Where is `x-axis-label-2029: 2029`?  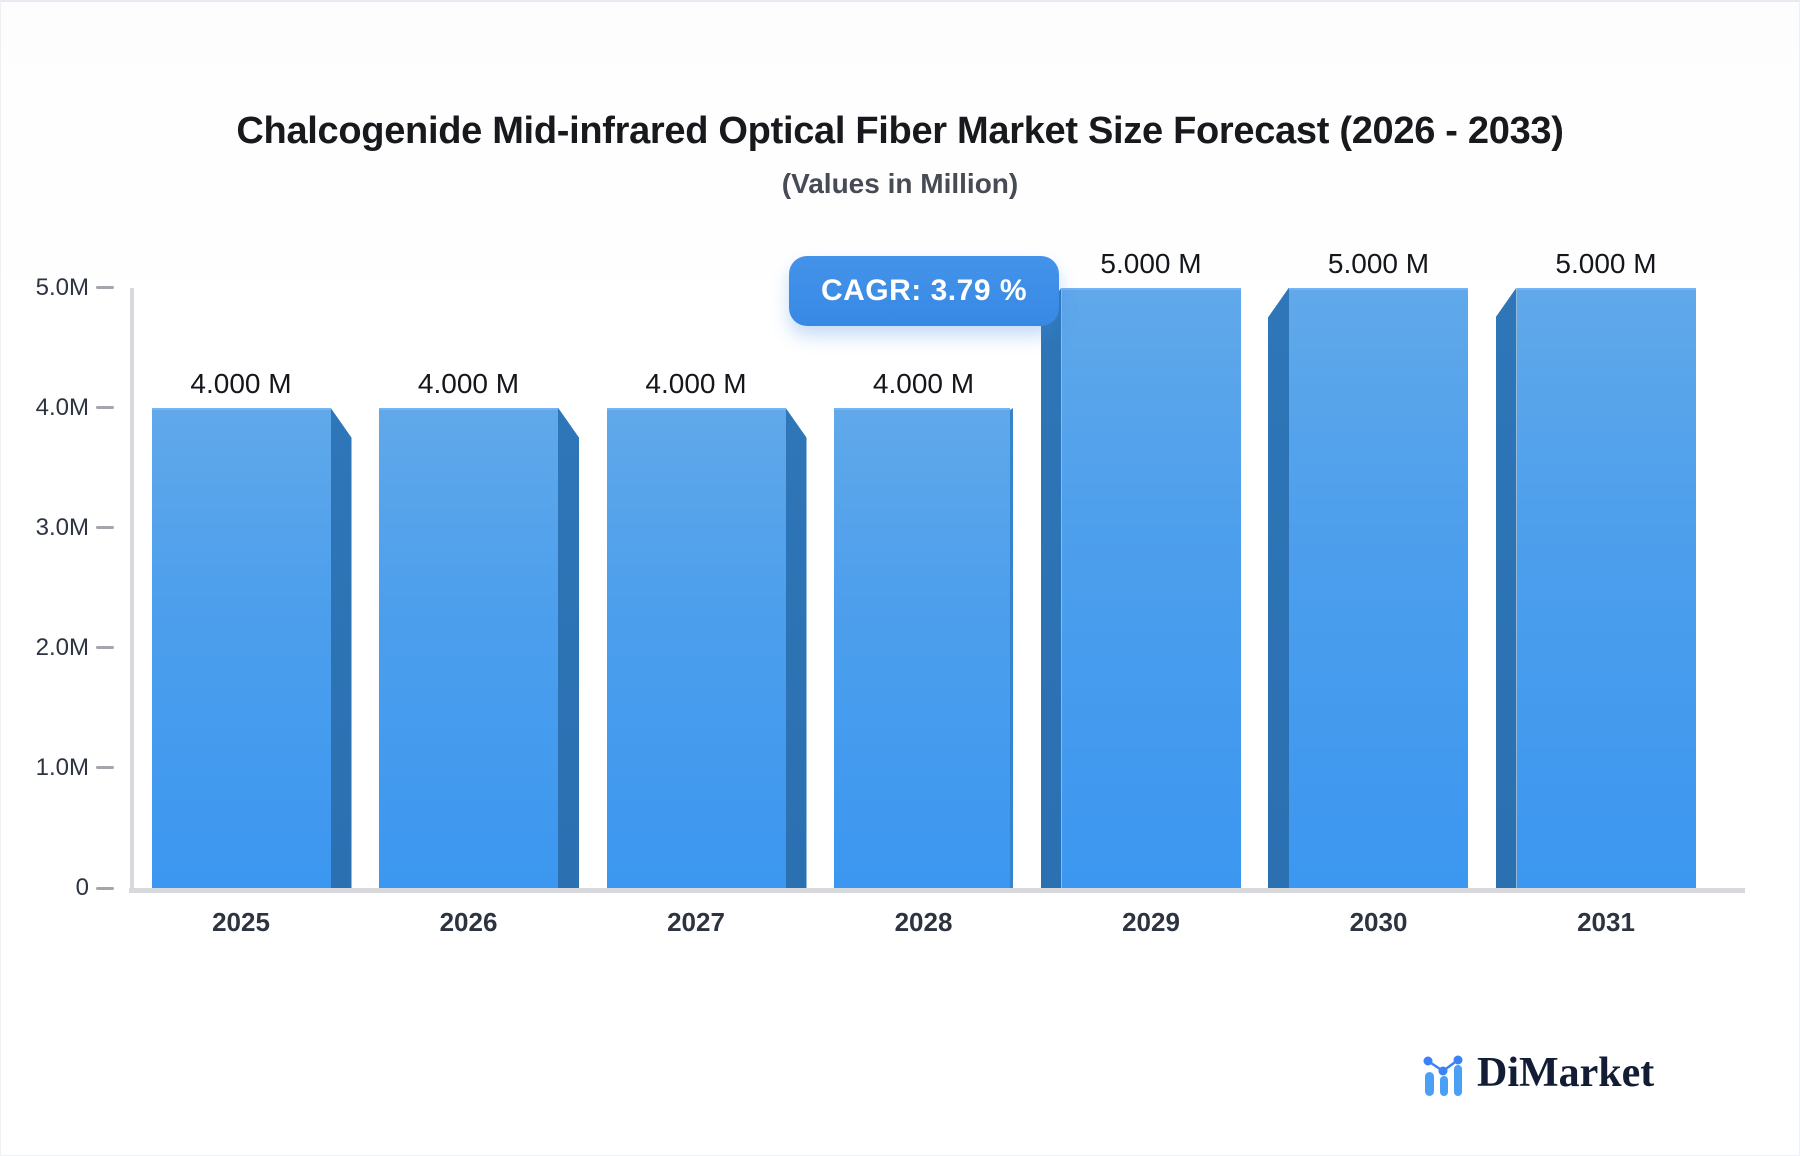 x-axis-label-2029: 2029 is located at coordinates (1151, 922).